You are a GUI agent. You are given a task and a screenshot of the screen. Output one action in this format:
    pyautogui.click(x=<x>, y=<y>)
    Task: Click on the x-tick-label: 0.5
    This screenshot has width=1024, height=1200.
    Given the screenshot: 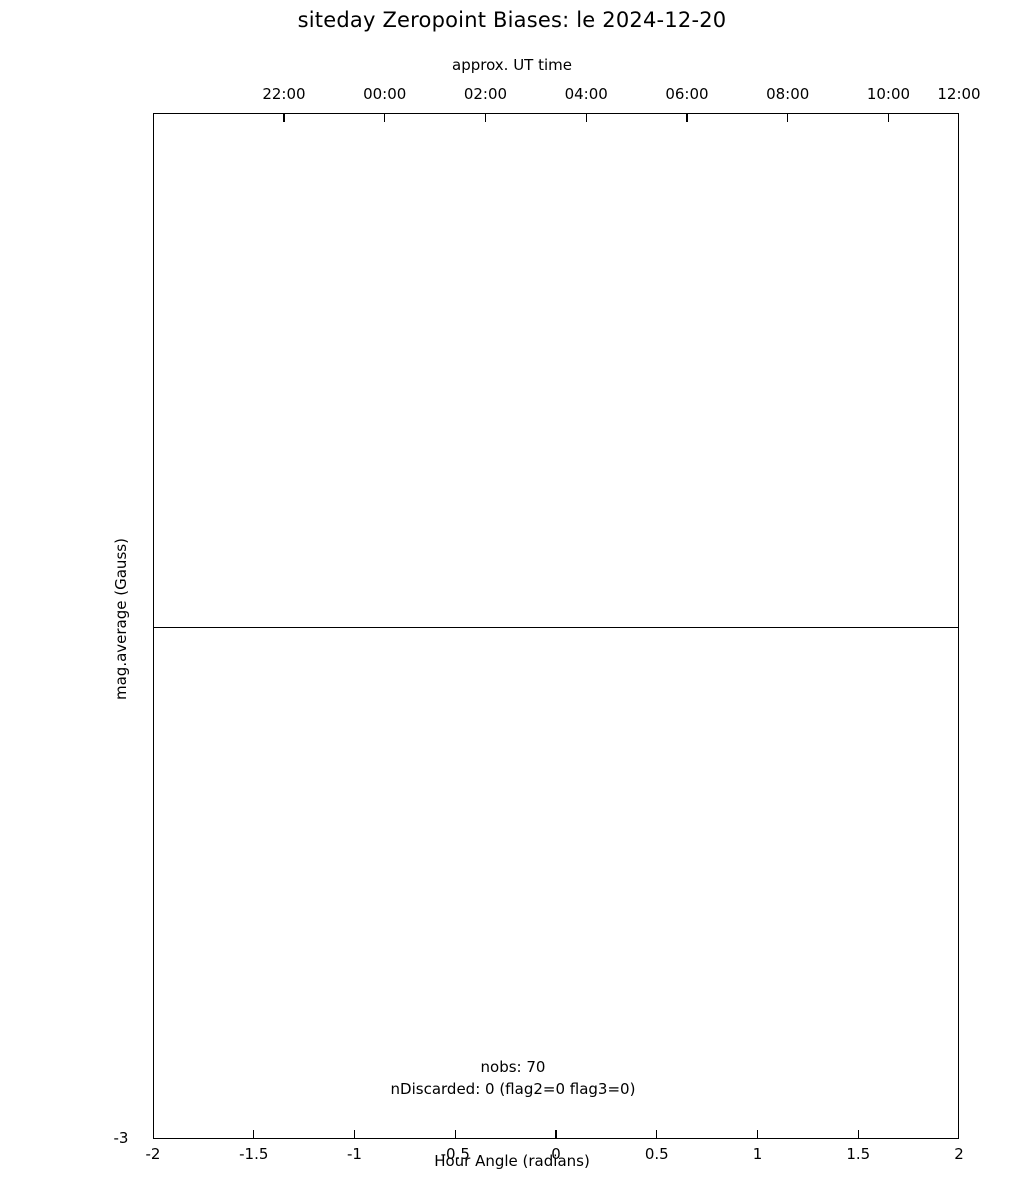 What is the action you would take?
    pyautogui.click(x=656, y=1154)
    